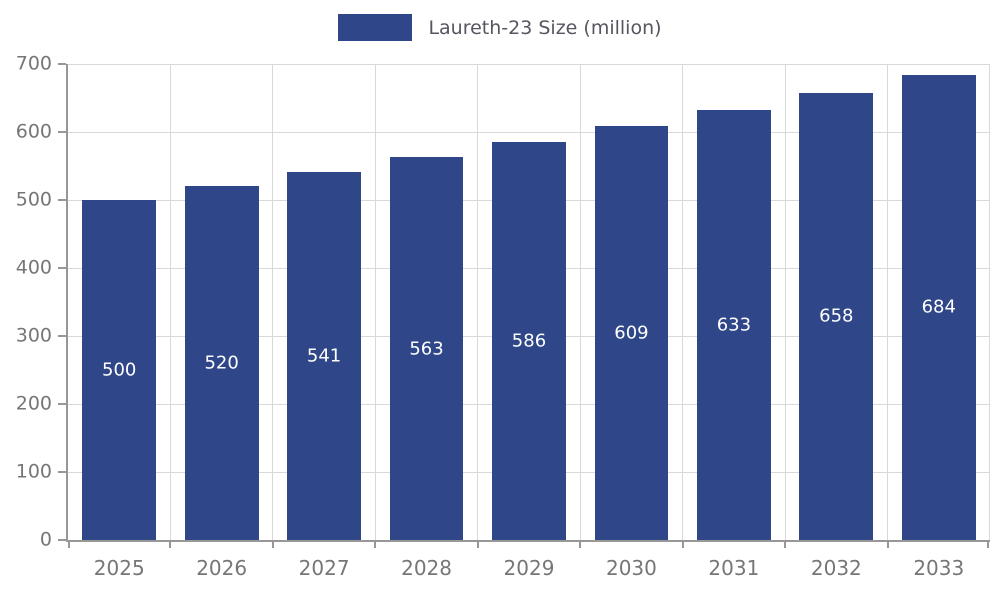  Describe the element at coordinates (939, 568) in the screenshot. I see `x-axis-tick-label: 2033` at that location.